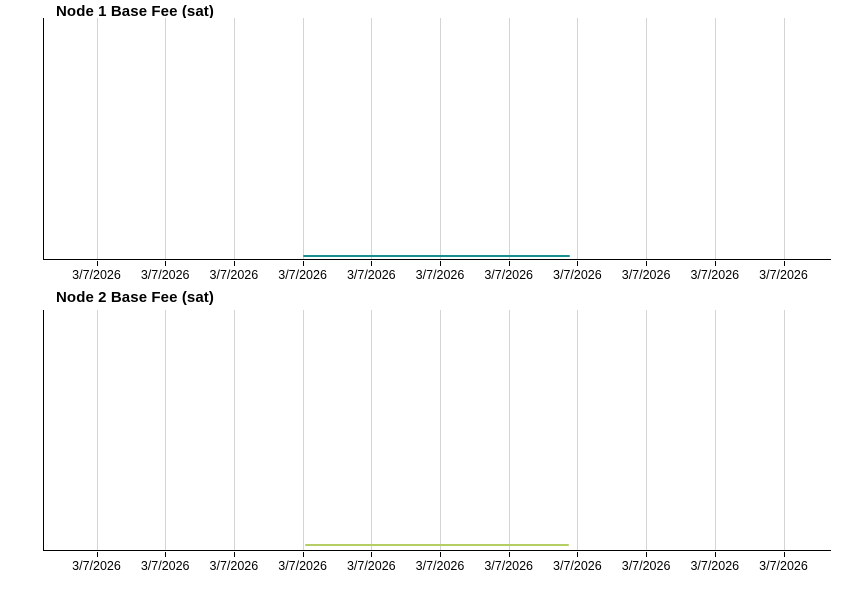 The height and width of the screenshot is (600, 860). Describe the element at coordinates (135, 297) in the screenshot. I see `chart-title-node-2: Node 2 Base Fee (sat)` at that location.